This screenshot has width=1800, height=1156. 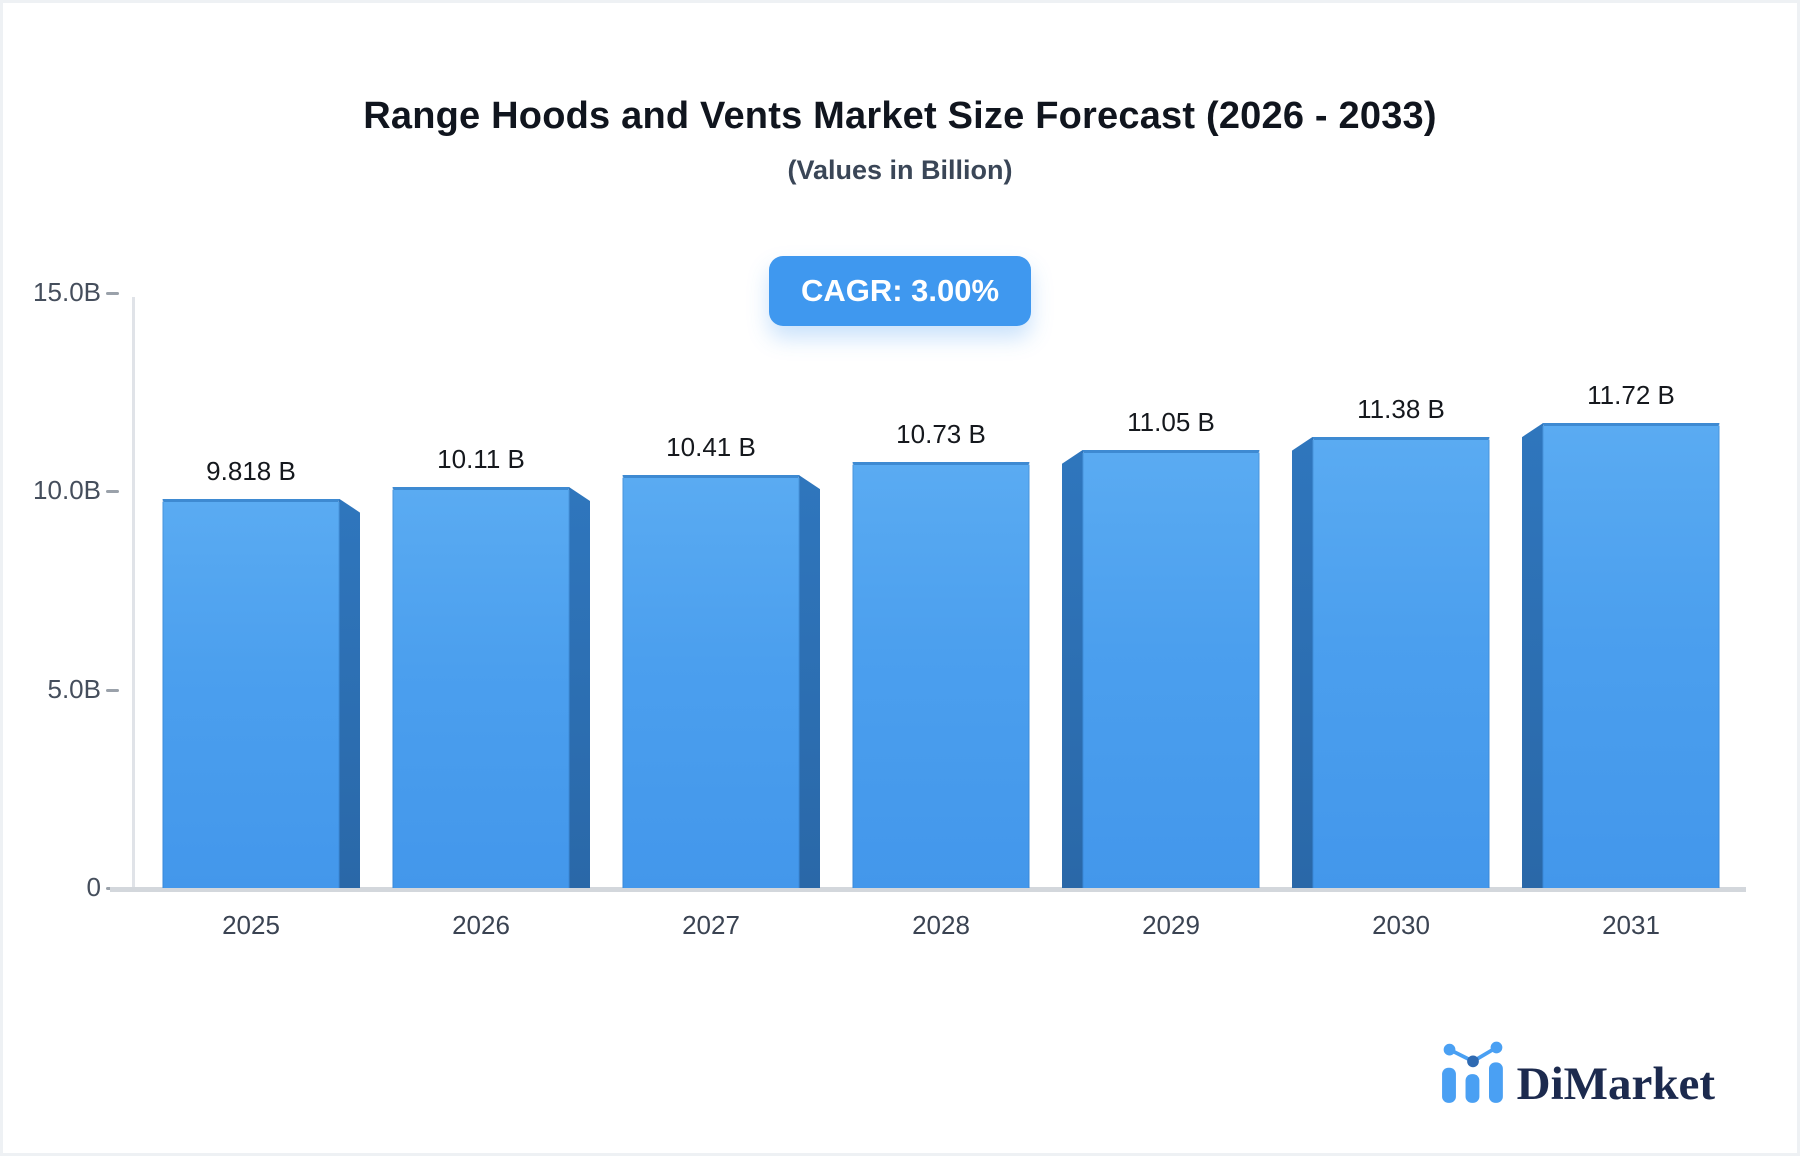 What do you see at coordinates (251, 925) in the screenshot?
I see `x-axis-label: 2025` at bounding box center [251, 925].